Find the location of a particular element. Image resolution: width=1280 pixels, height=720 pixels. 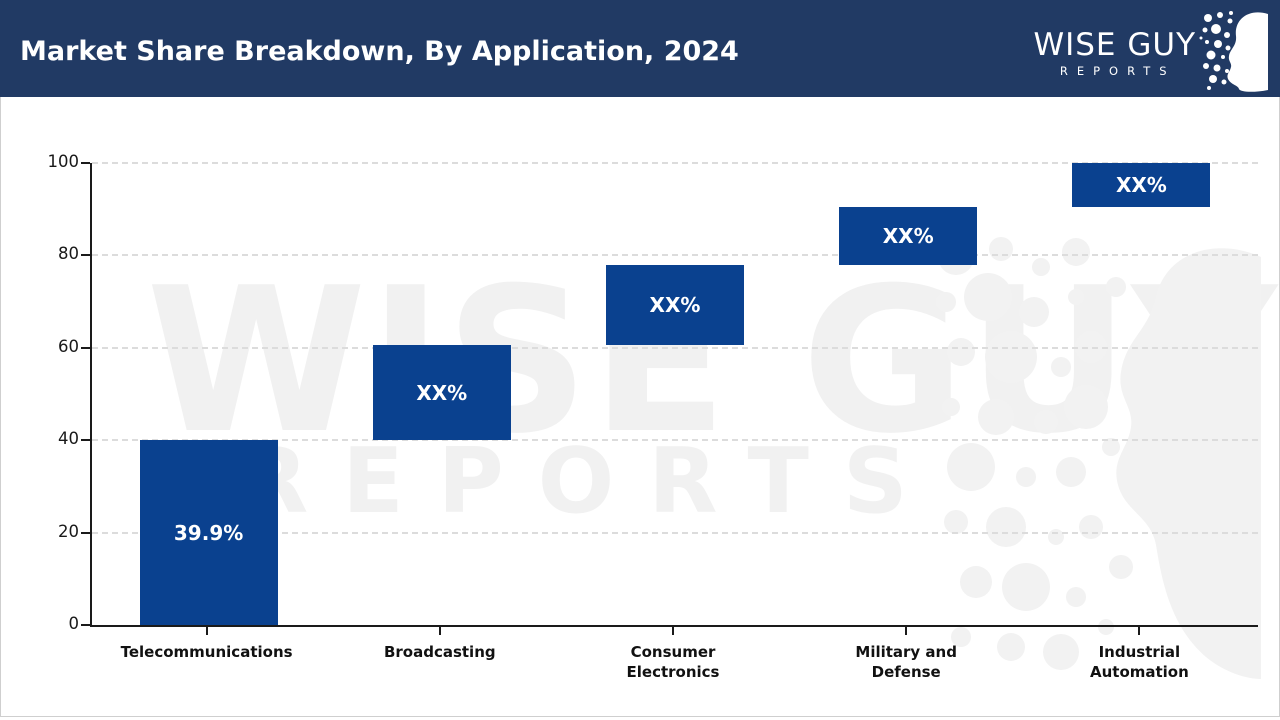

y-tick-label-40: 40 is located at coordinates (68, 439).